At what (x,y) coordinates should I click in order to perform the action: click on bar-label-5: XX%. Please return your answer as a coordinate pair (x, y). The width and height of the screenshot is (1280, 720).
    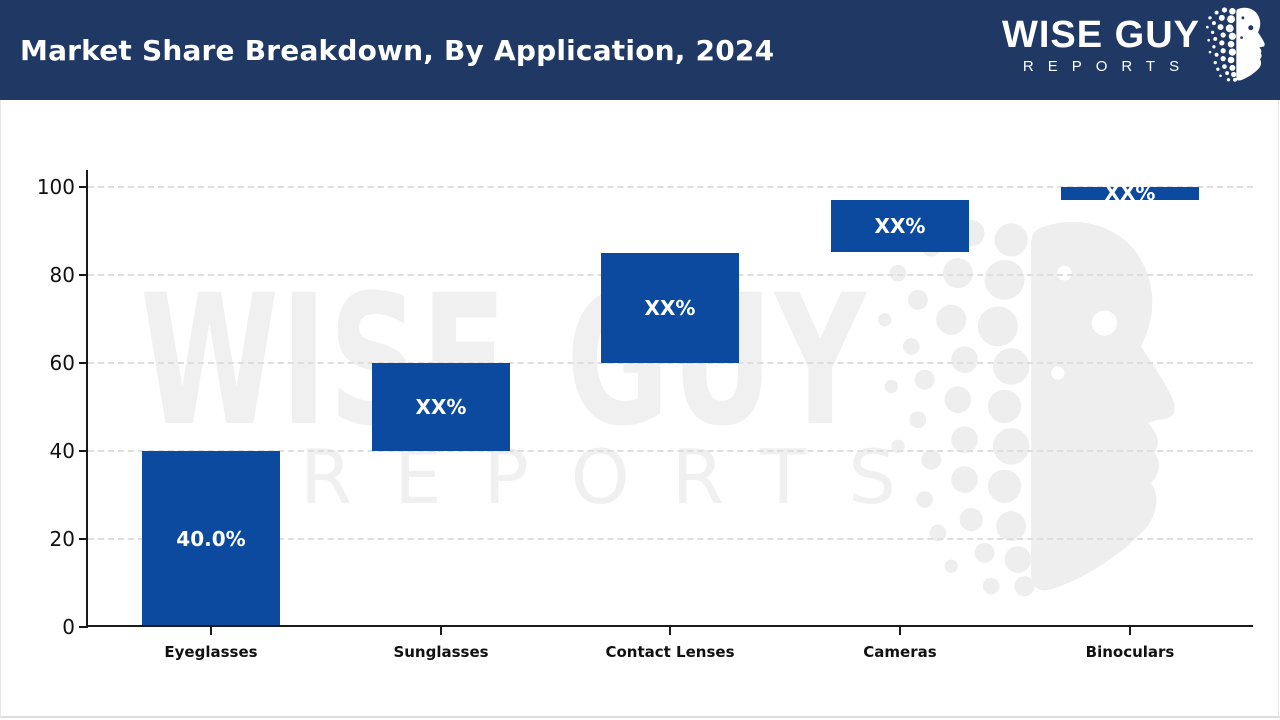
    Looking at the image, I should click on (1130, 193).